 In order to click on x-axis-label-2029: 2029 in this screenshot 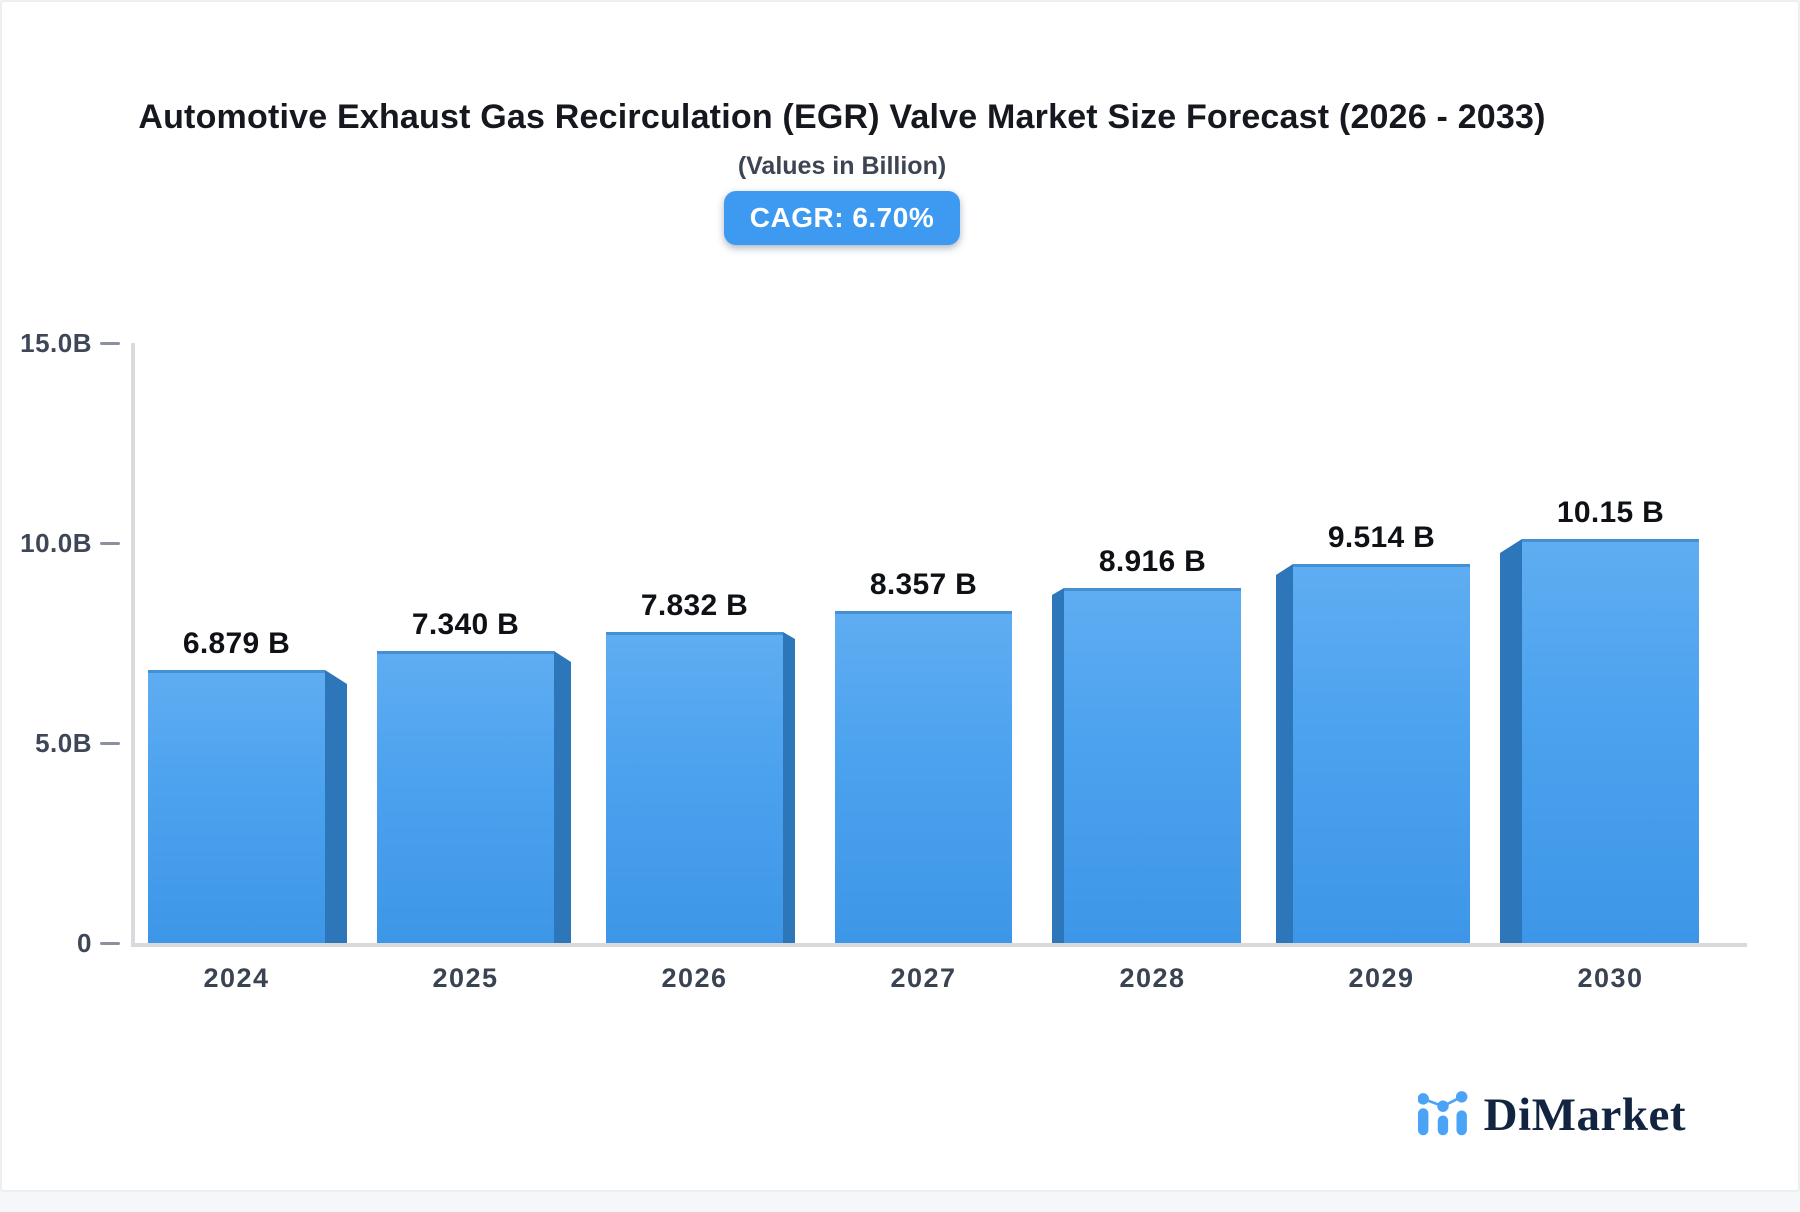, I will do `click(1381, 978)`.